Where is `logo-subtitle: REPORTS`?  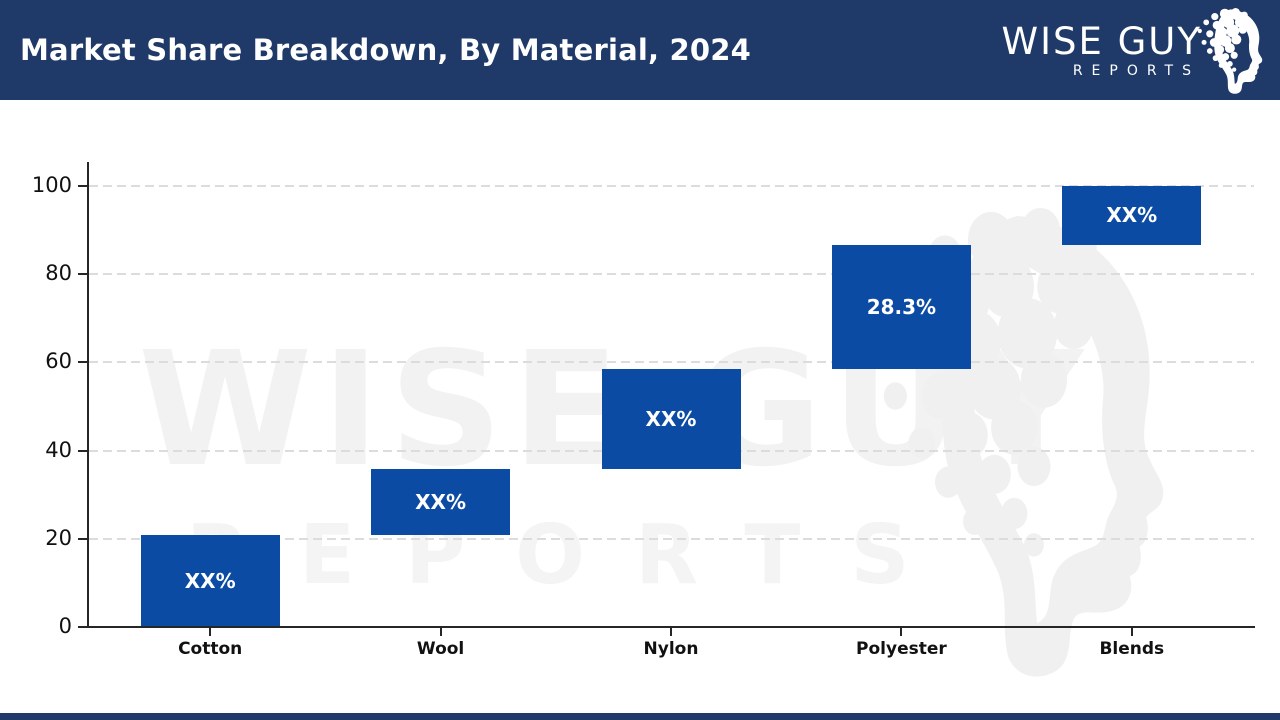 logo-subtitle: REPORTS is located at coordinates (1136, 70).